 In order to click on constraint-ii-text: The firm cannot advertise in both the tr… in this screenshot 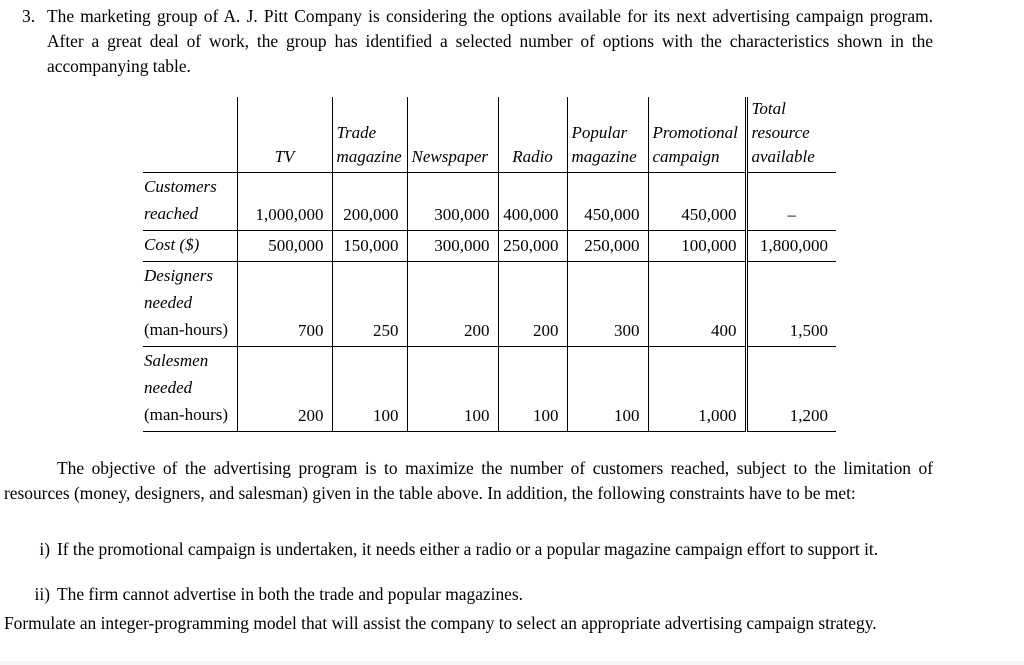, I will do `click(290, 594)`.